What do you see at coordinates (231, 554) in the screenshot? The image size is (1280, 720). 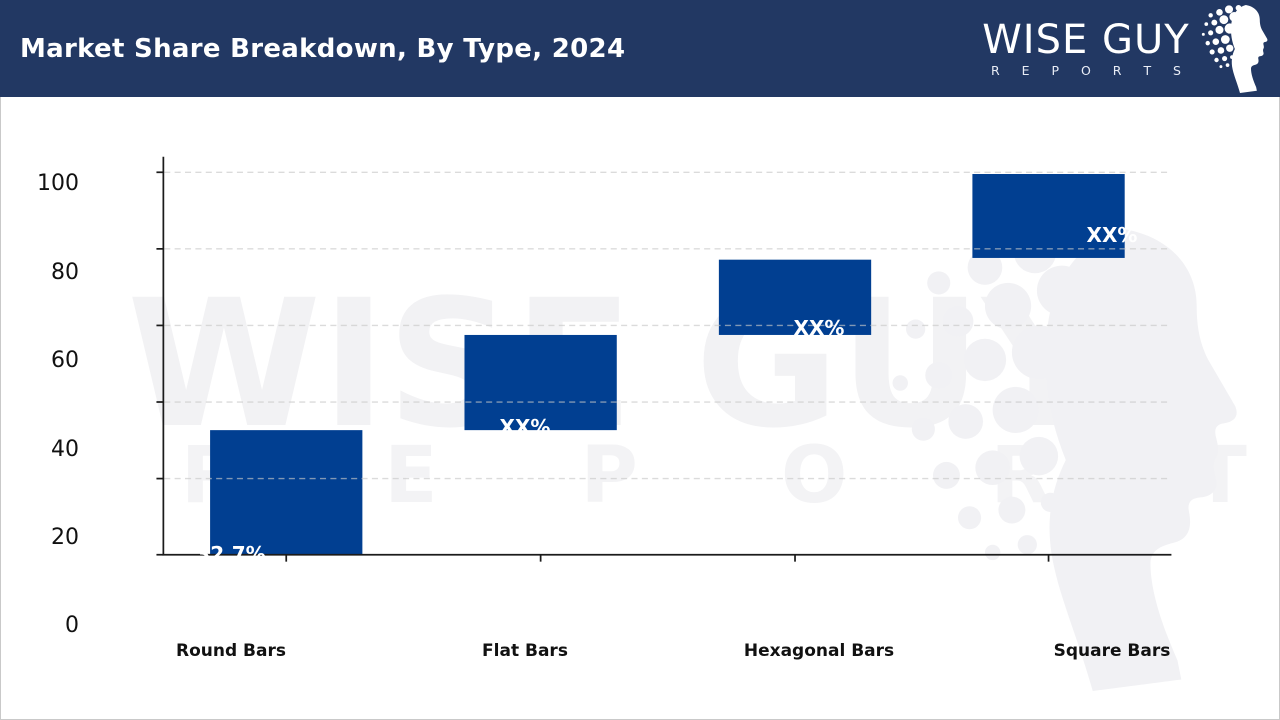 I see `bar-value-round-bars: 32.7%` at bounding box center [231, 554].